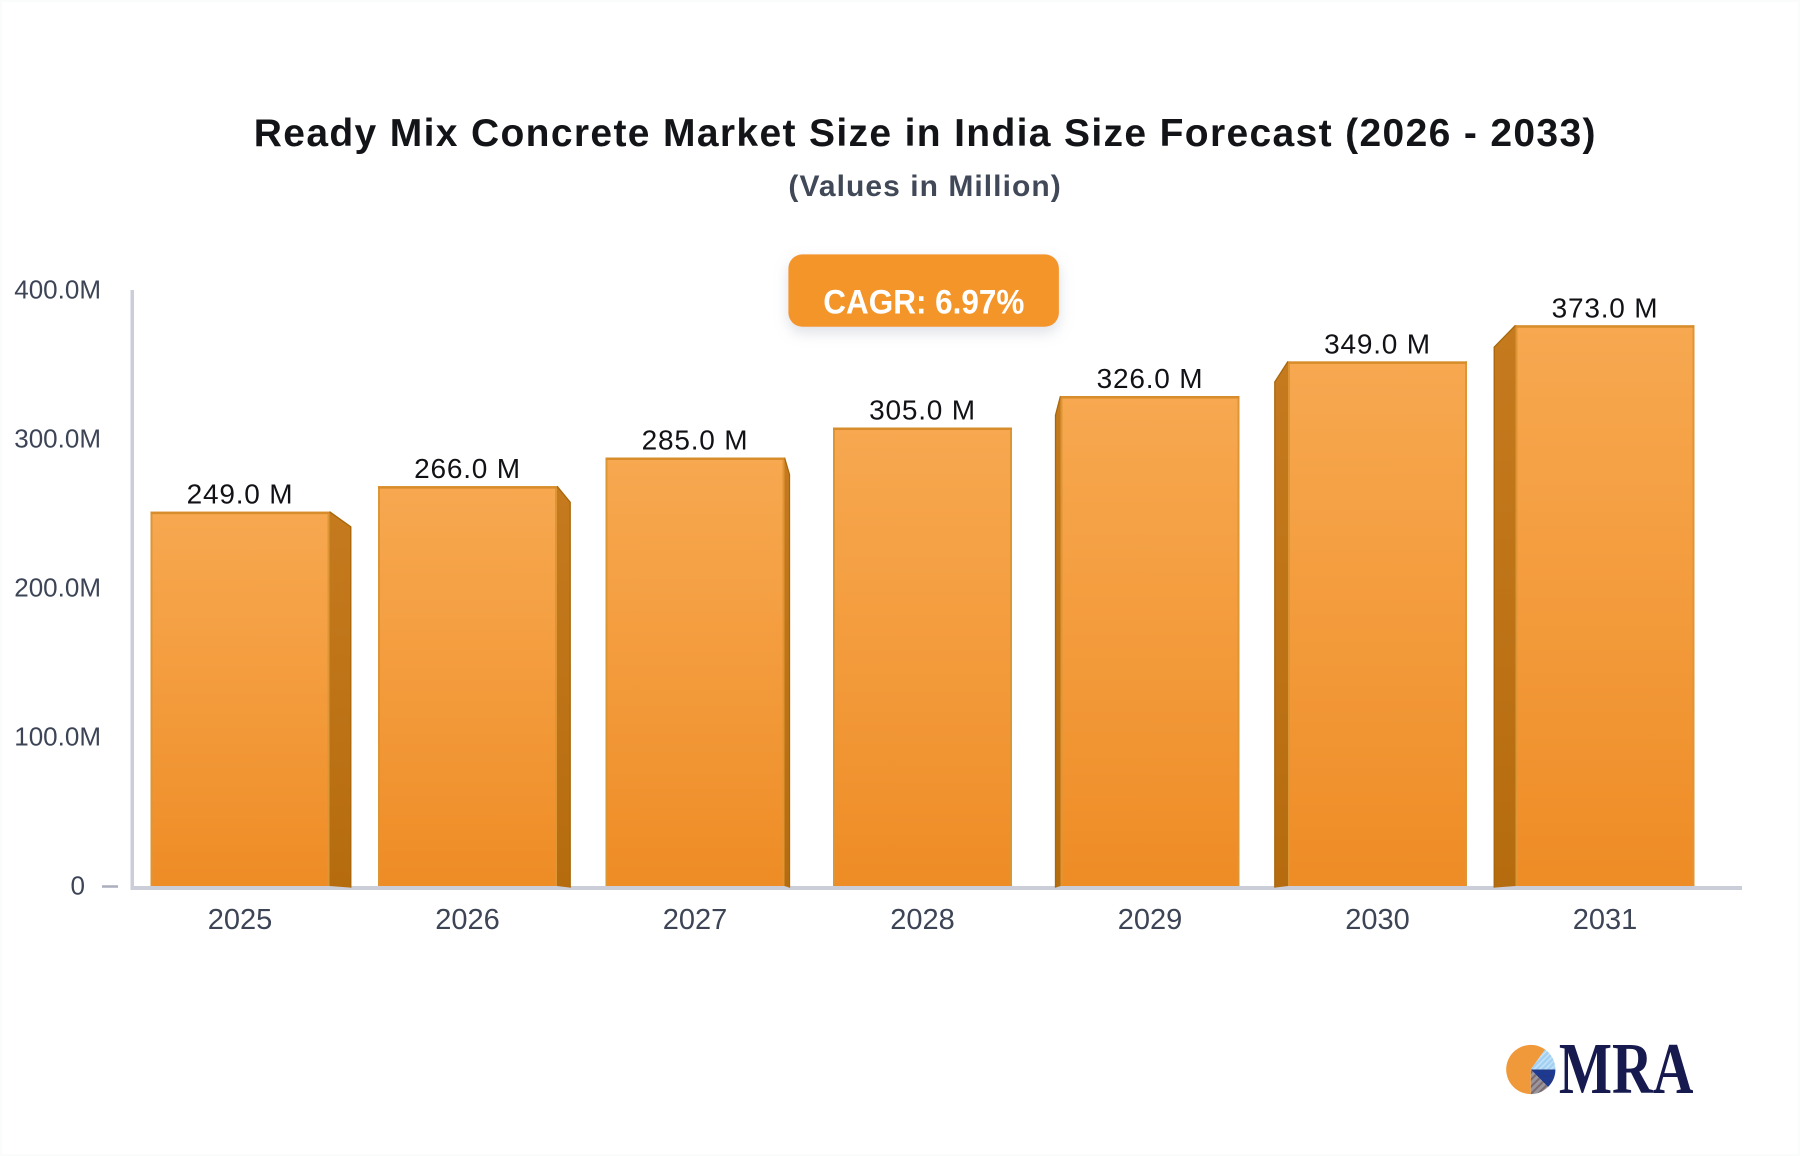 This screenshot has height=1156, width=1800. I want to click on svg-text: 349.0 M, so click(1377, 343).